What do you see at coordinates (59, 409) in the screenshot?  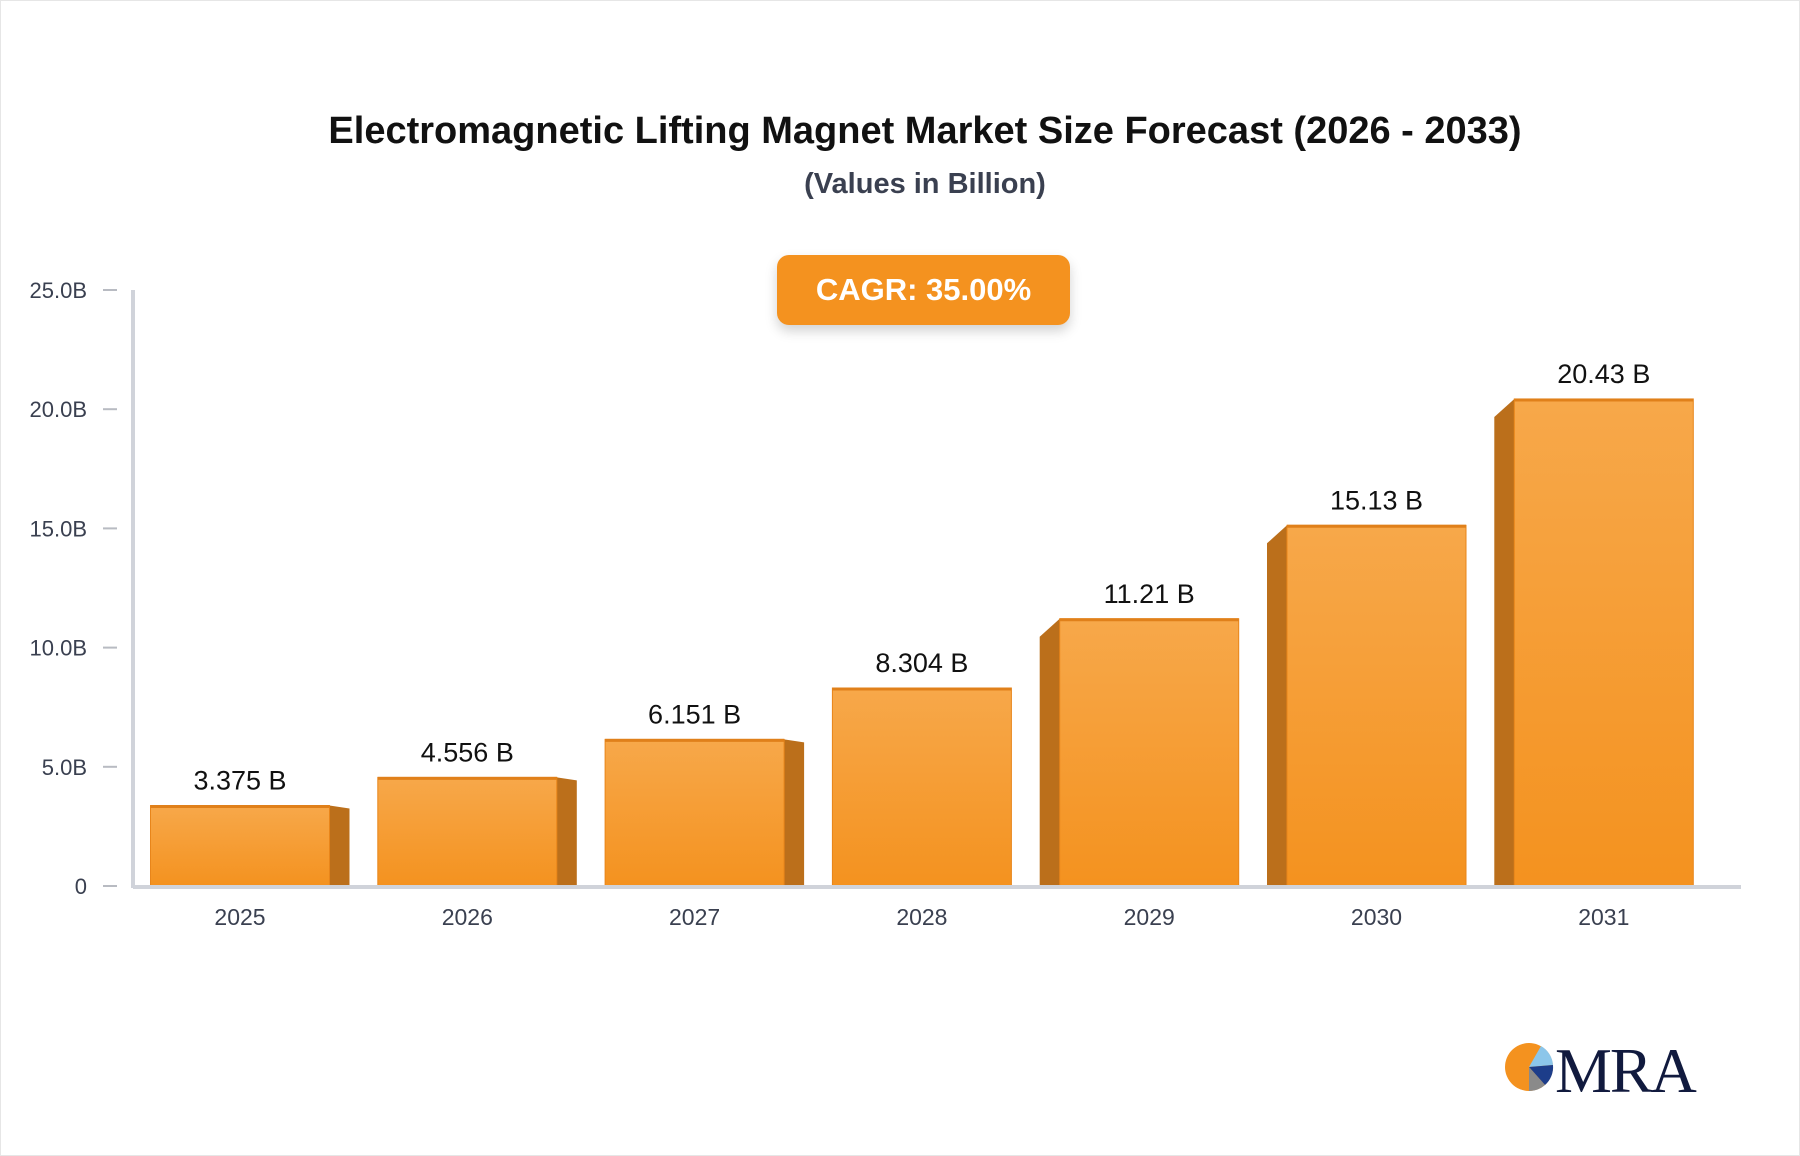 I see `y-tick-label: 20.0B` at bounding box center [59, 409].